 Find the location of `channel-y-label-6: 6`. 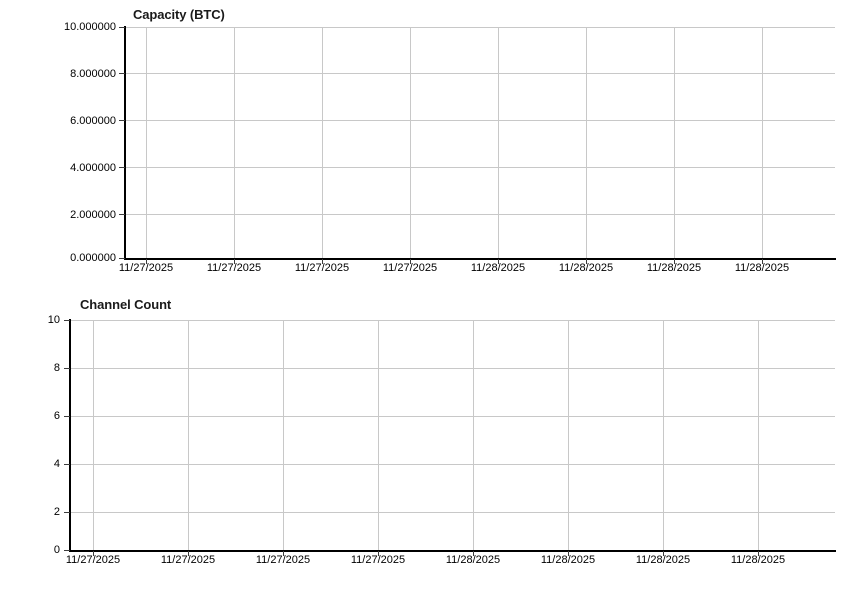

channel-y-label-6: 6 is located at coordinates (56, 416).